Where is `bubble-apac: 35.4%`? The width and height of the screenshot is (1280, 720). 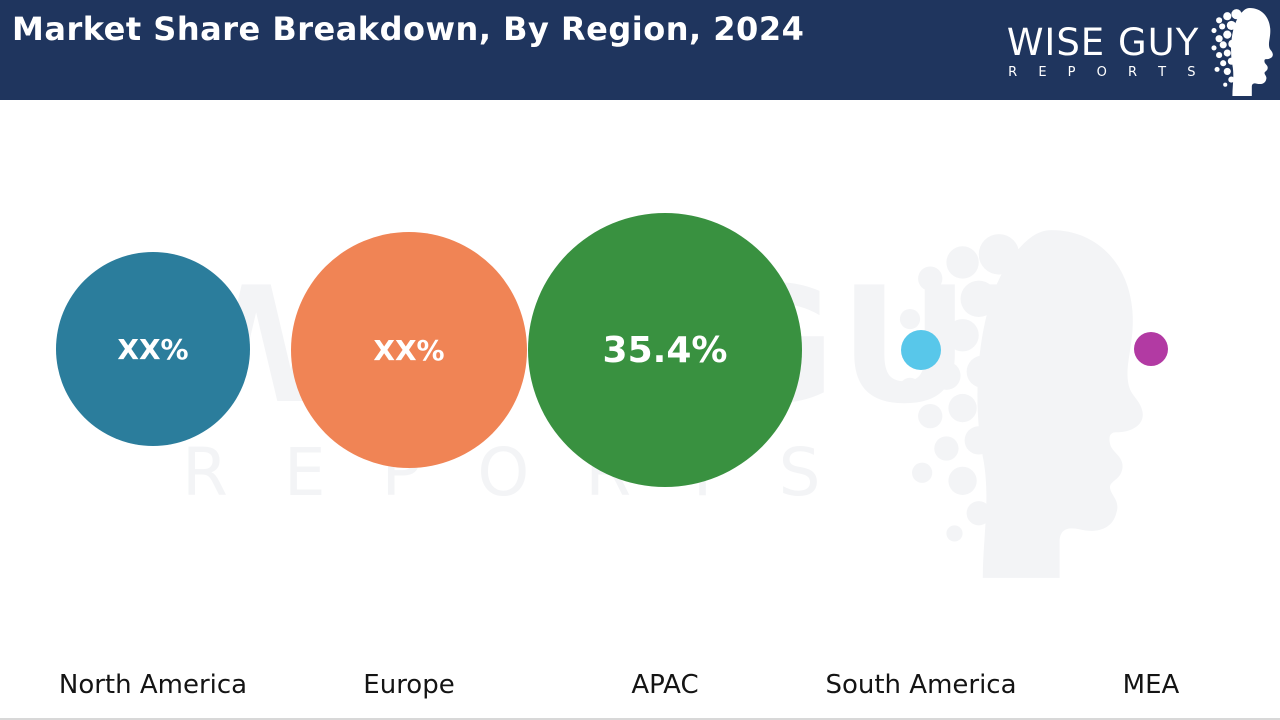 bubble-apac: 35.4% is located at coordinates (665, 350).